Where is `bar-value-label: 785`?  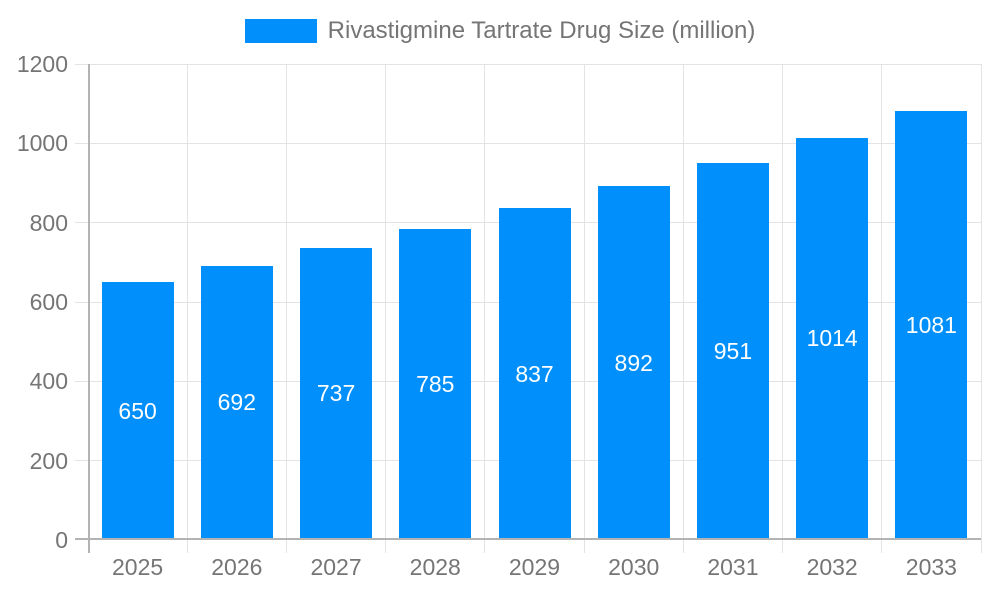
bar-value-label: 785 is located at coordinates (435, 383).